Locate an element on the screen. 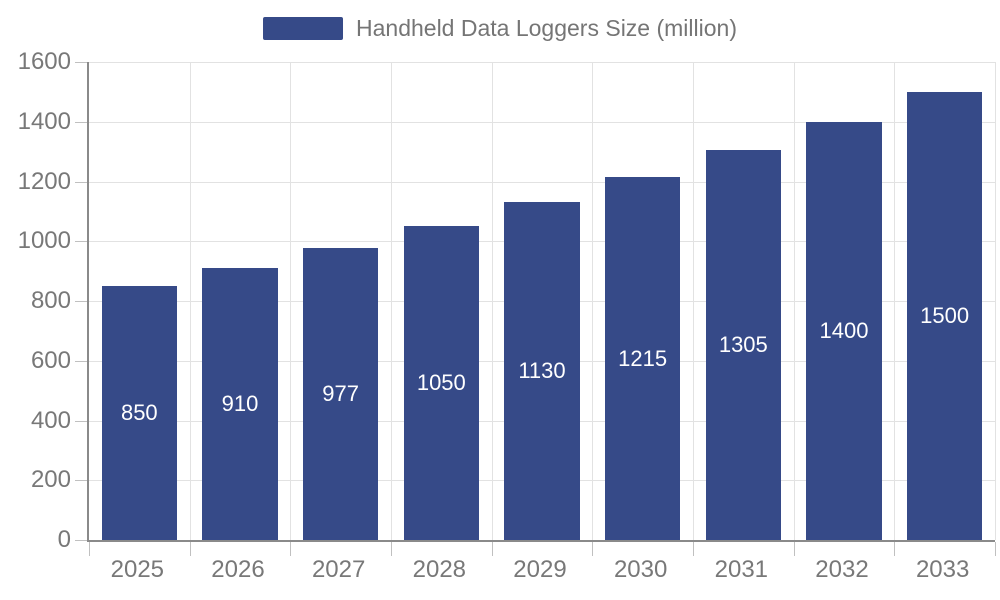 The image size is (1000, 600). legend: Handheld Data Loggers Size (million) is located at coordinates (500, 28).